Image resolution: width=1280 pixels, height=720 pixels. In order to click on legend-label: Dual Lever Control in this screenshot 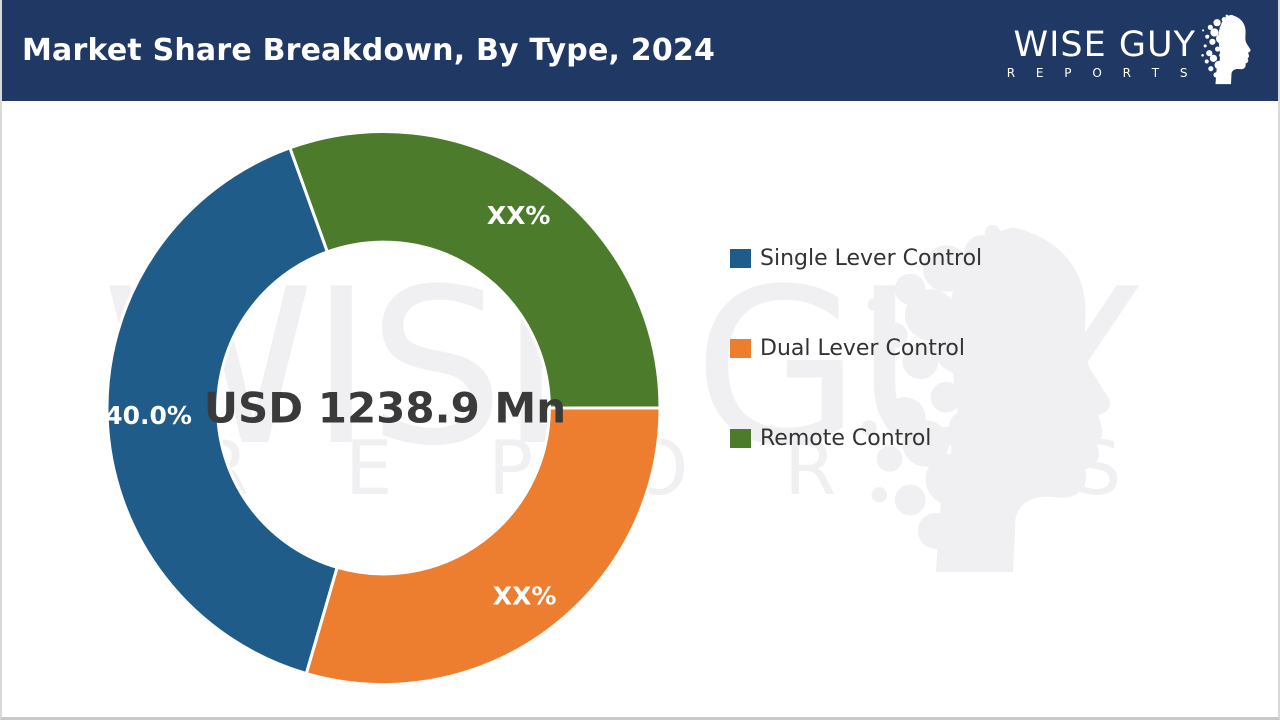, I will do `click(862, 348)`.